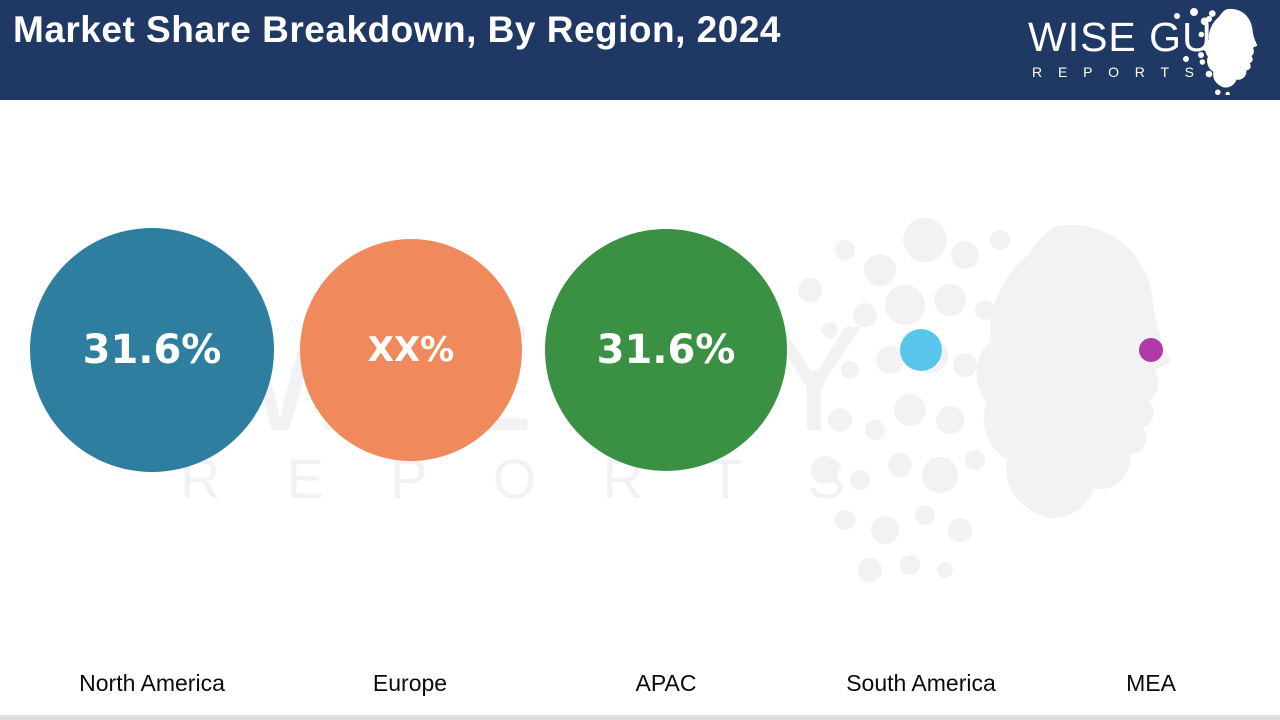  I want to click on bubble-circle-south-america, so click(921, 350).